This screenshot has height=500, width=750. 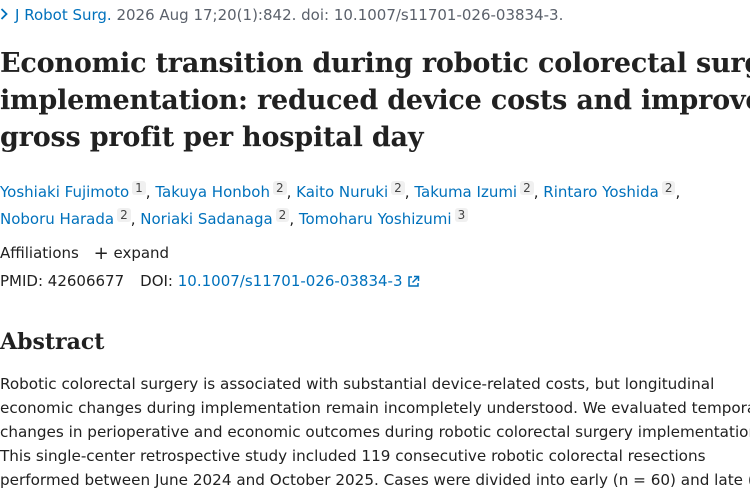 What do you see at coordinates (57, 219) in the screenshot?
I see `author-link: Noboru Harada` at bounding box center [57, 219].